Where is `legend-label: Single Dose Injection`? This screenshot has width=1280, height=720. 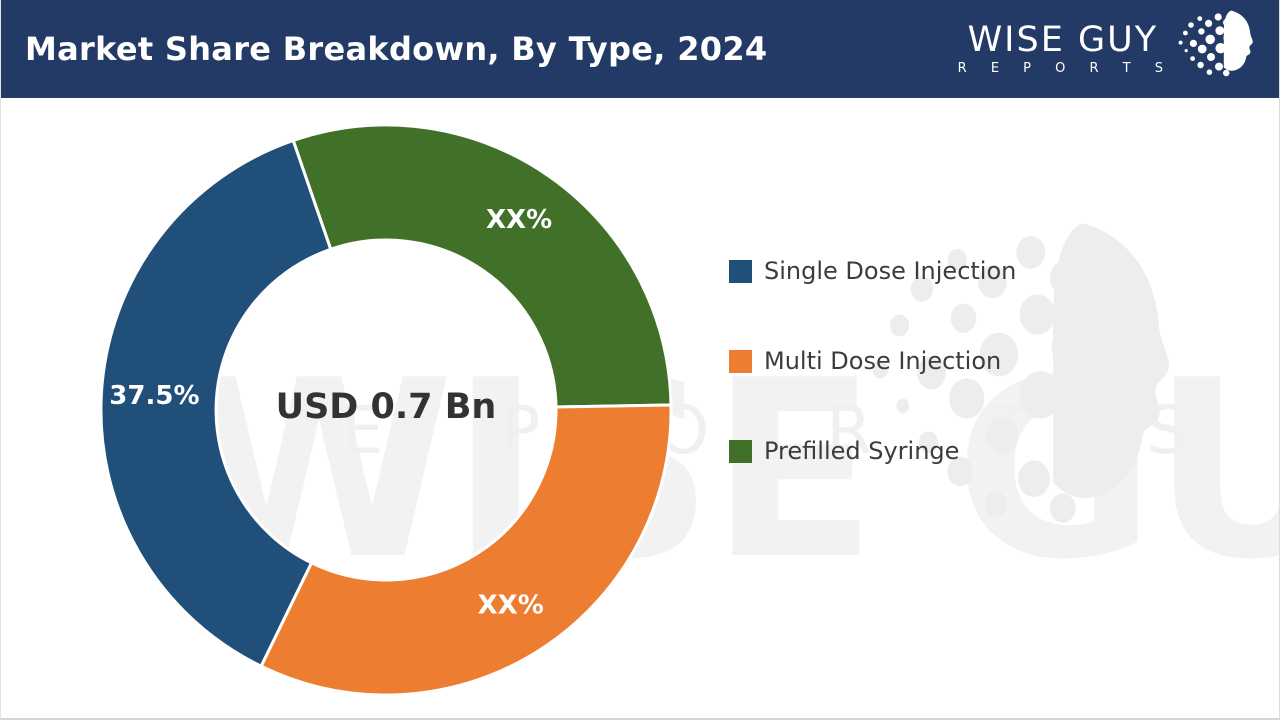
legend-label: Single Dose Injection is located at coordinates (890, 271).